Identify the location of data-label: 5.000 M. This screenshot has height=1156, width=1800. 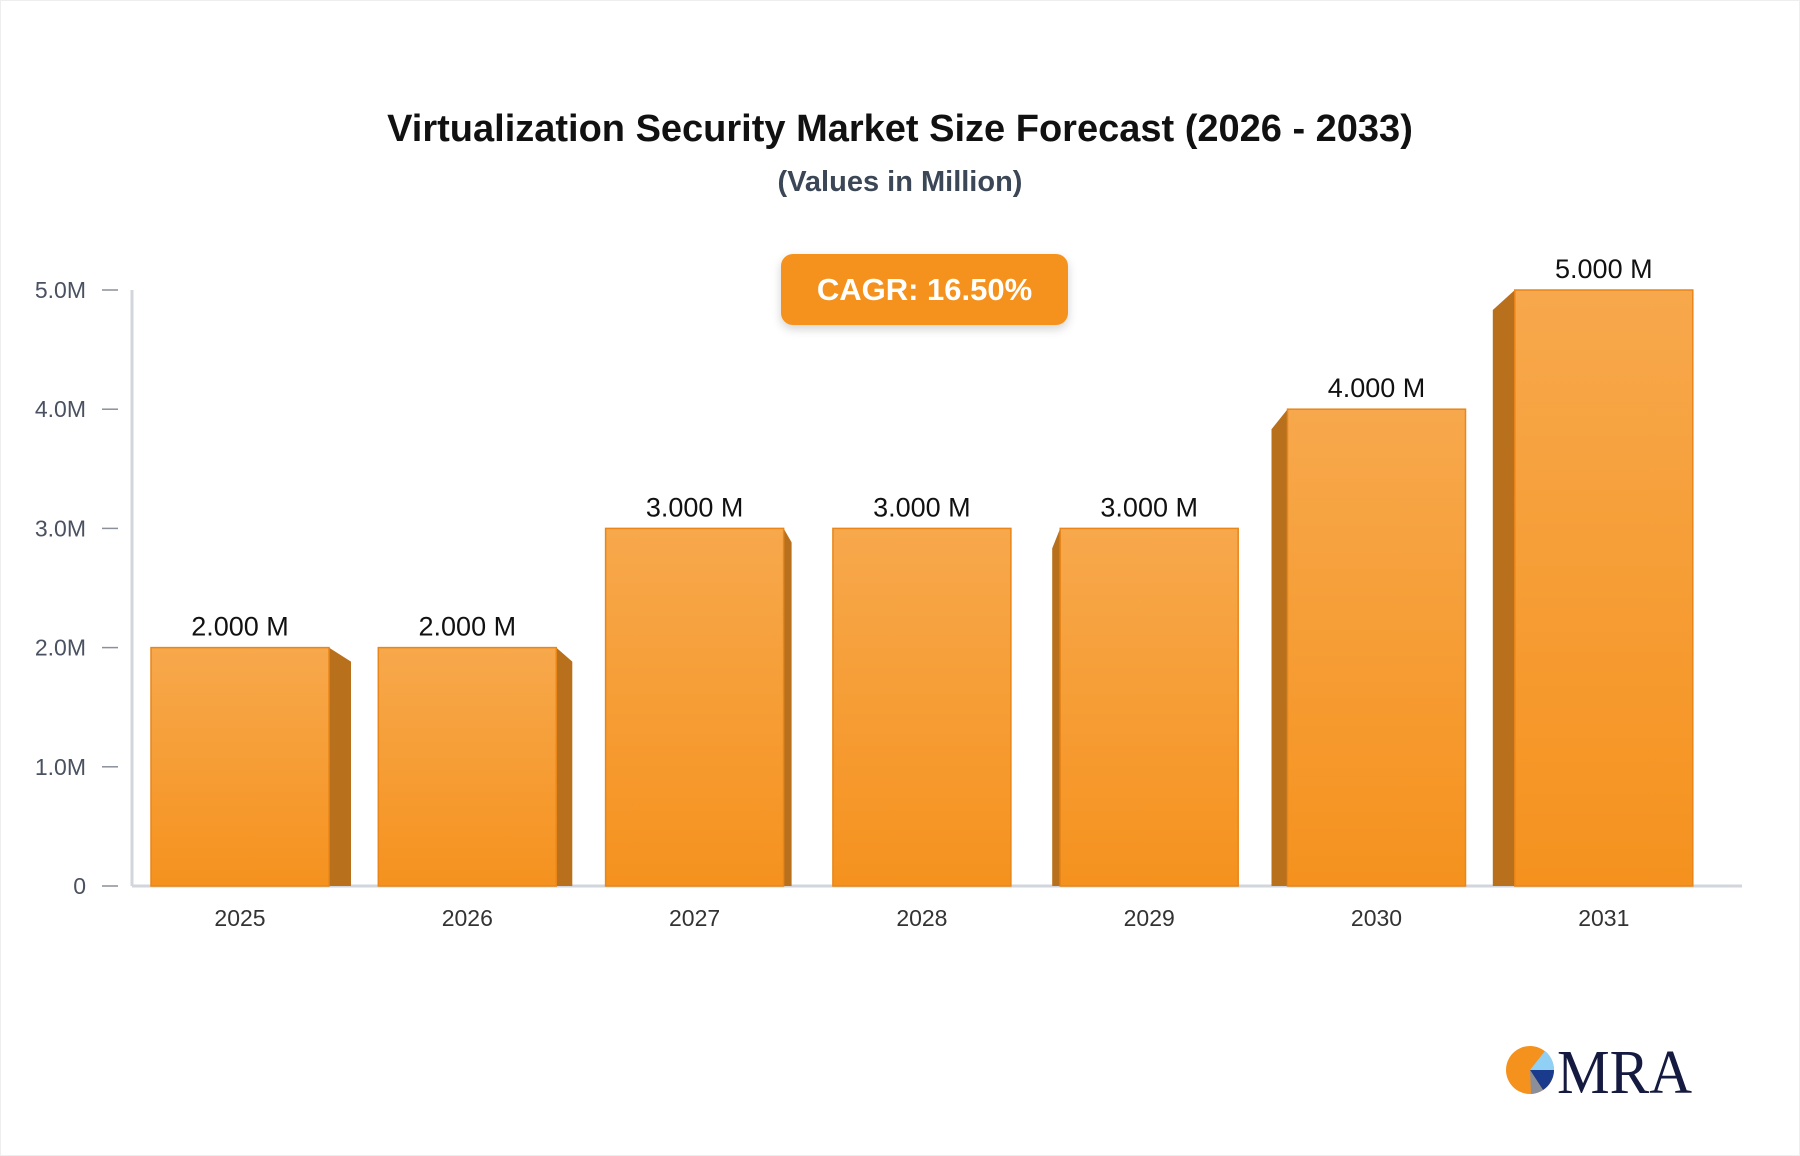
(1604, 269).